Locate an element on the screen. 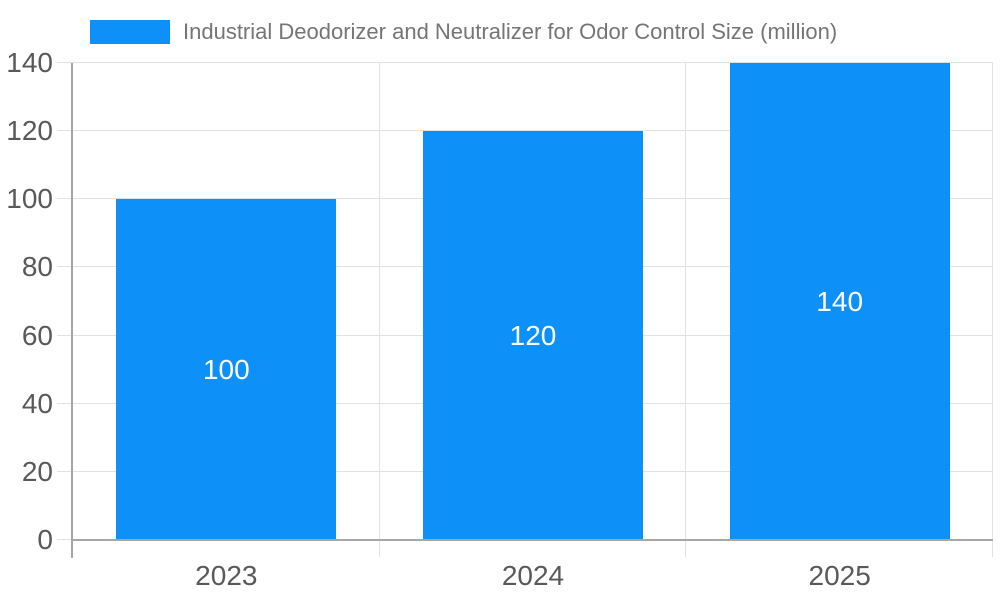  y-tick-label: 20 is located at coordinates (37, 471).